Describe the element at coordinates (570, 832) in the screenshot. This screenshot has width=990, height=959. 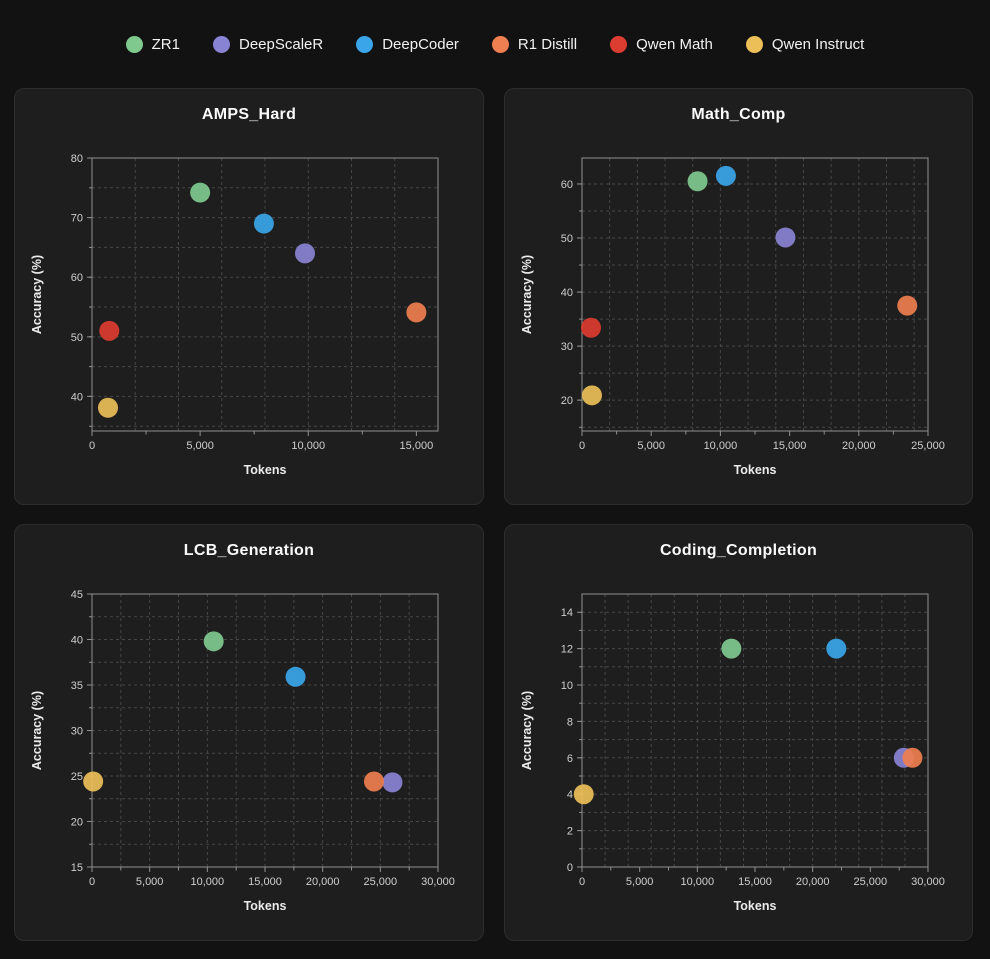
I see `y-tick-label: 2` at that location.